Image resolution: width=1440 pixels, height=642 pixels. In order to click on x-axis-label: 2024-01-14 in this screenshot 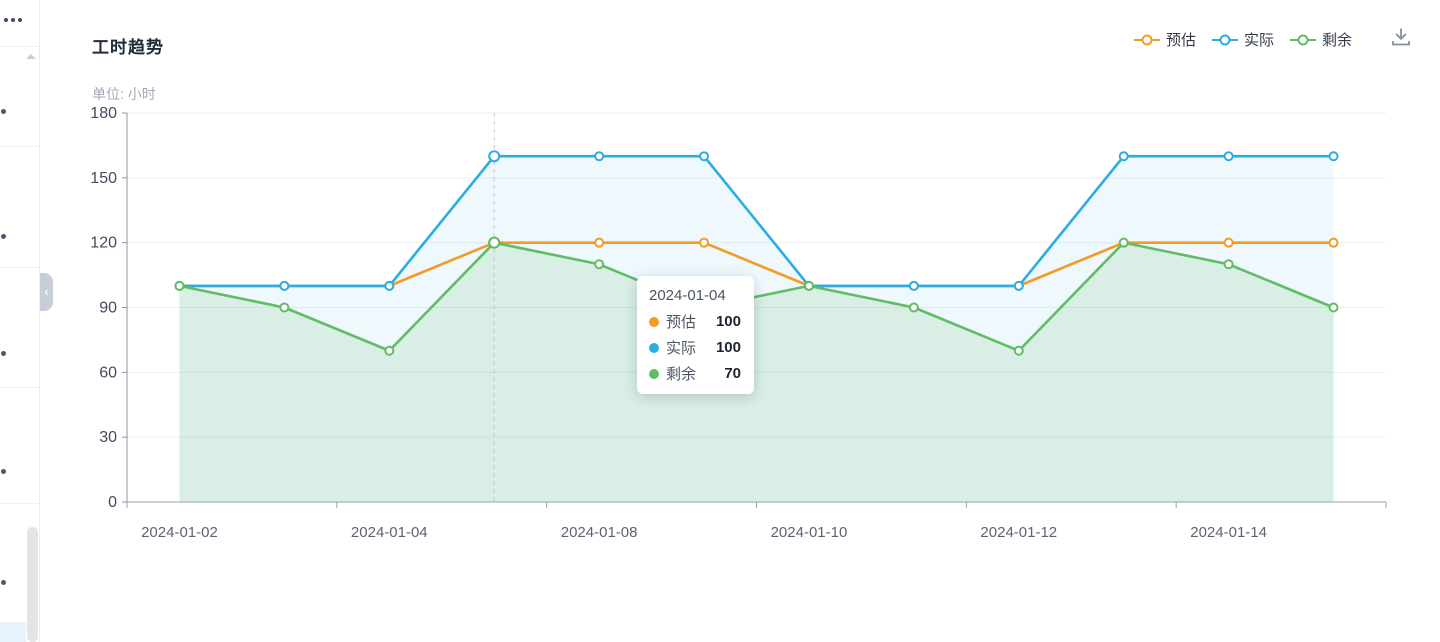, I will do `click(1228, 532)`.